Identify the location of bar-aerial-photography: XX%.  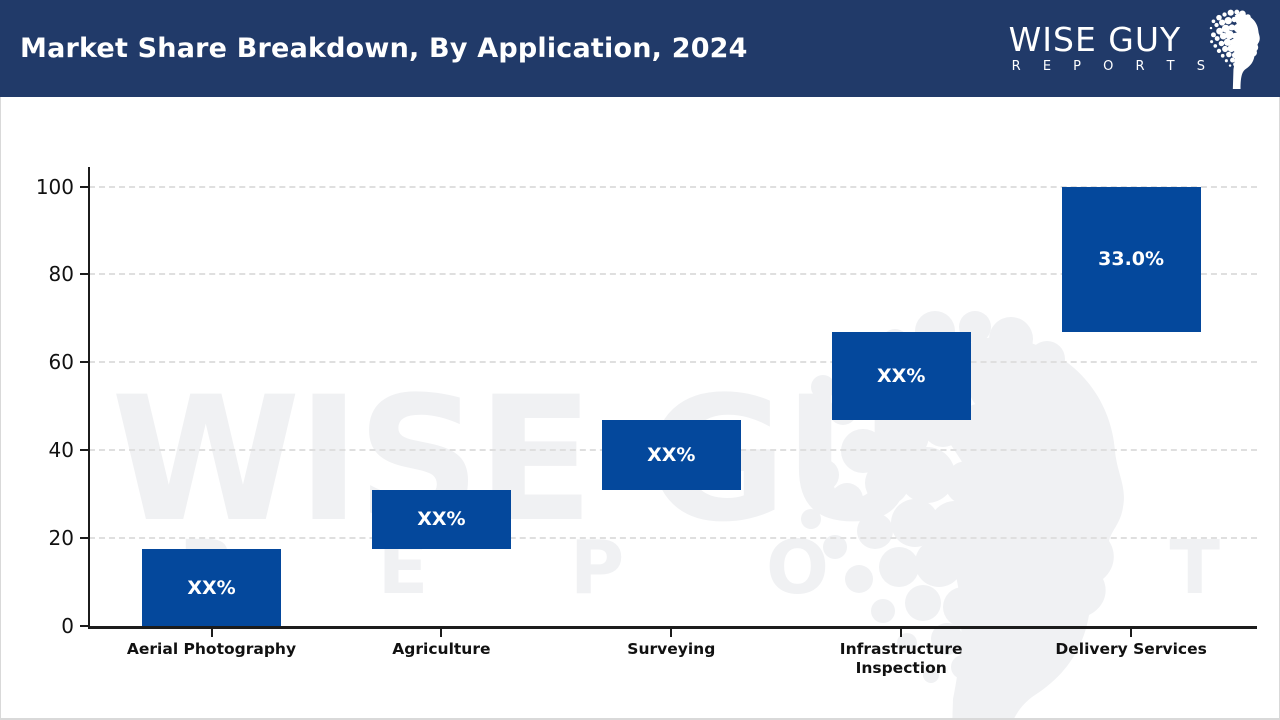
(211, 587).